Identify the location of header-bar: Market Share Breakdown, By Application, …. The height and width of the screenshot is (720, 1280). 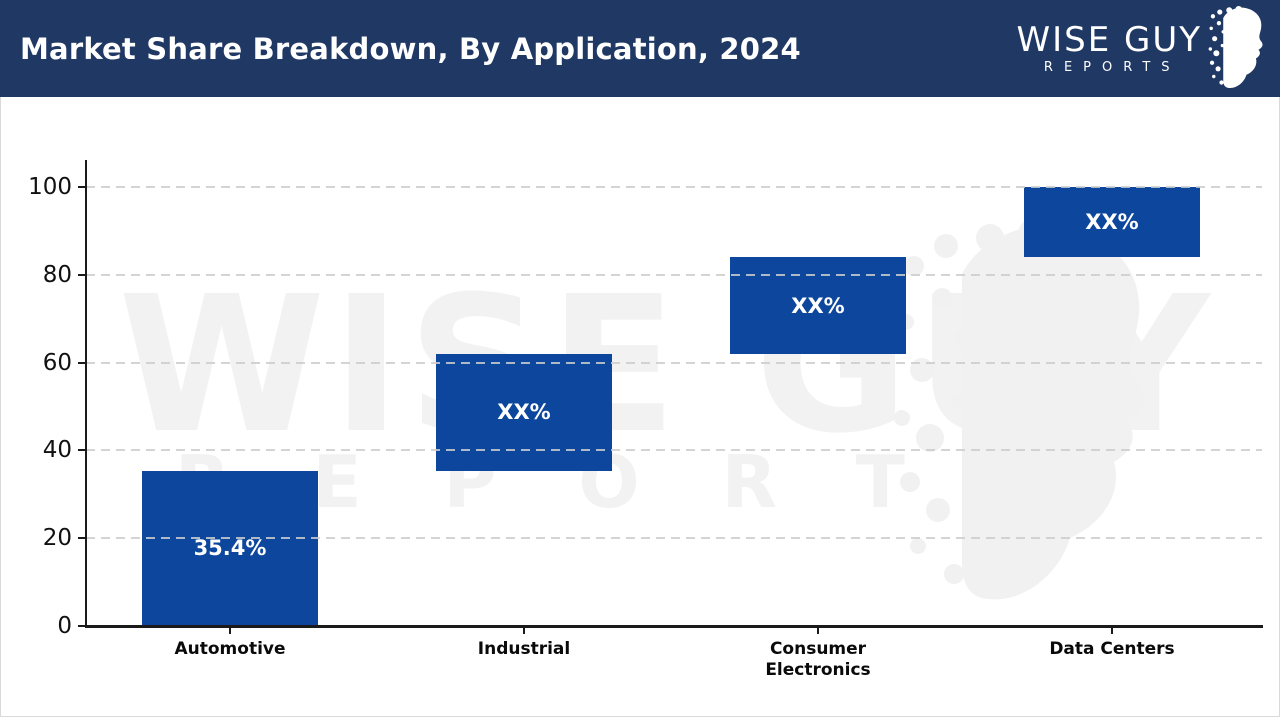
(640, 48).